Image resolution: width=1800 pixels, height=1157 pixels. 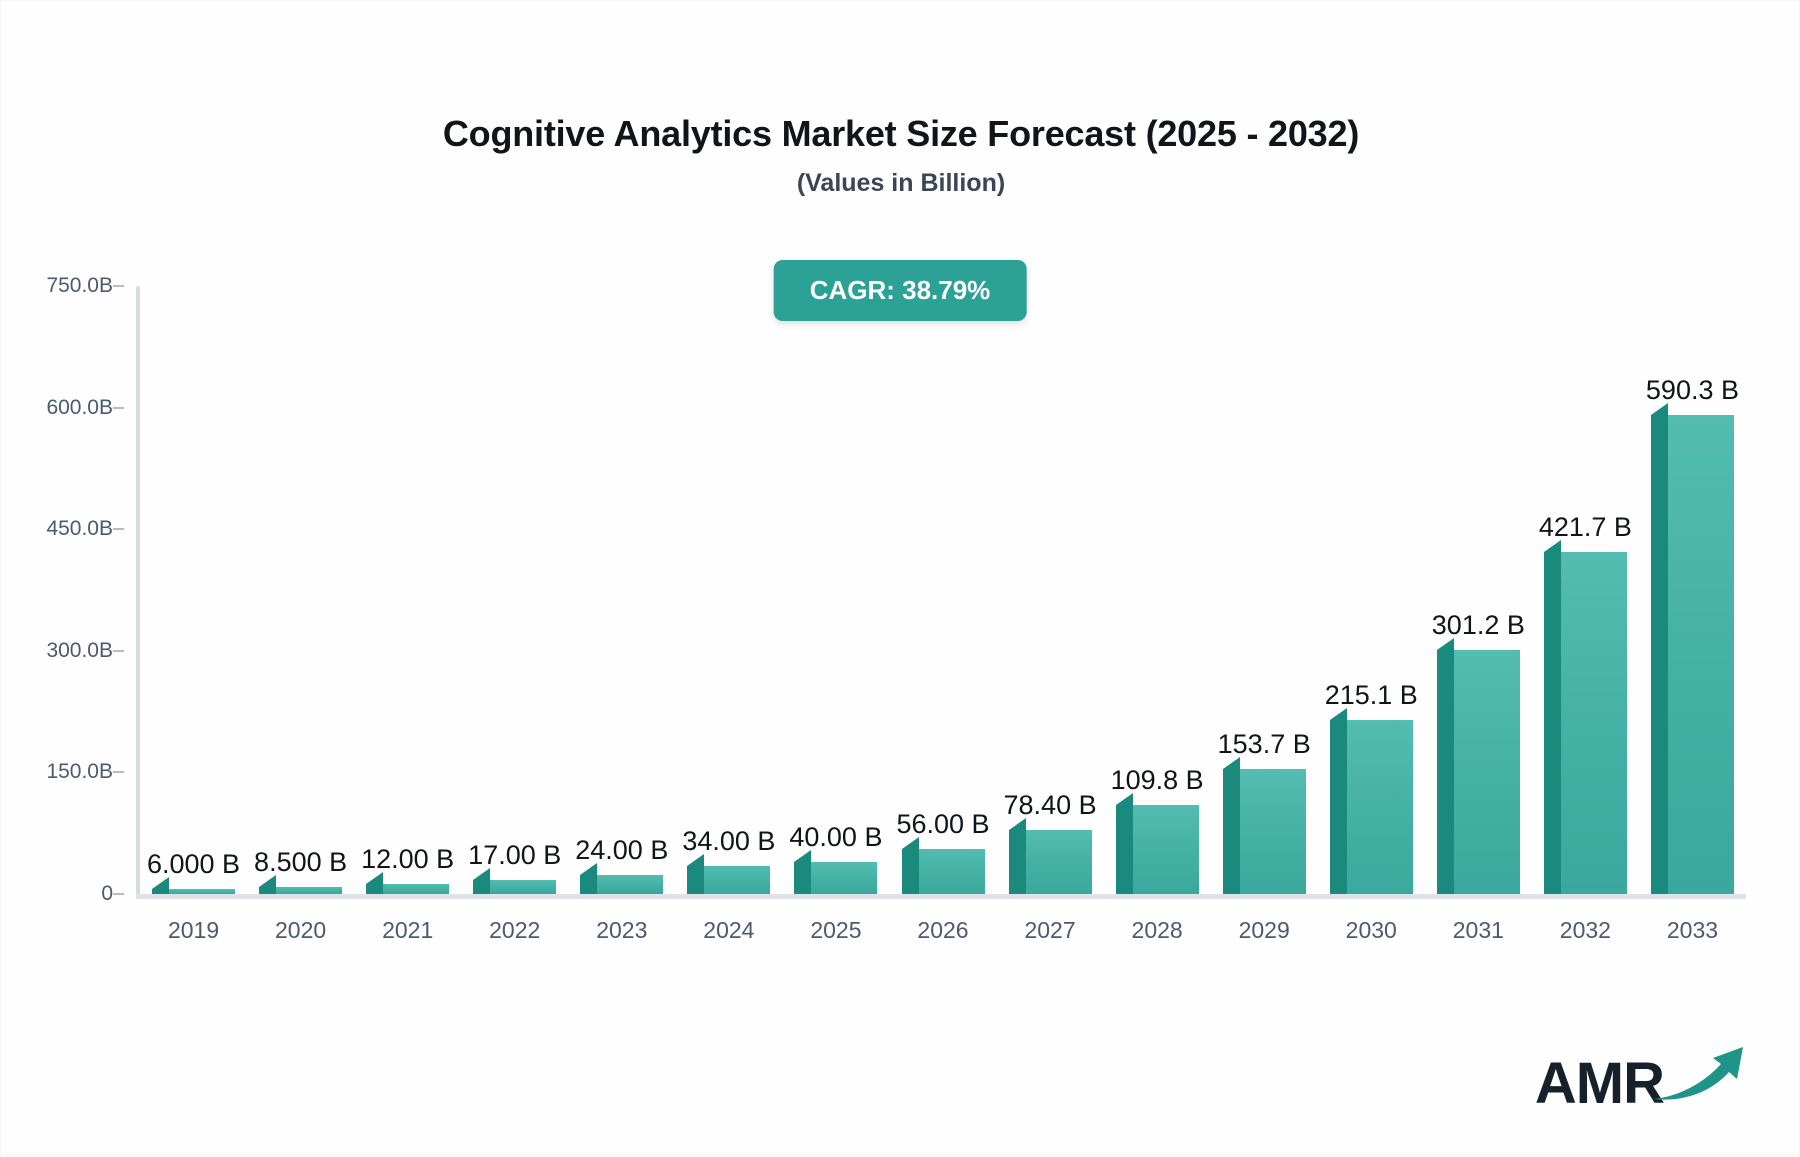 I want to click on bar-value-label: 40.00 B, so click(x=836, y=836).